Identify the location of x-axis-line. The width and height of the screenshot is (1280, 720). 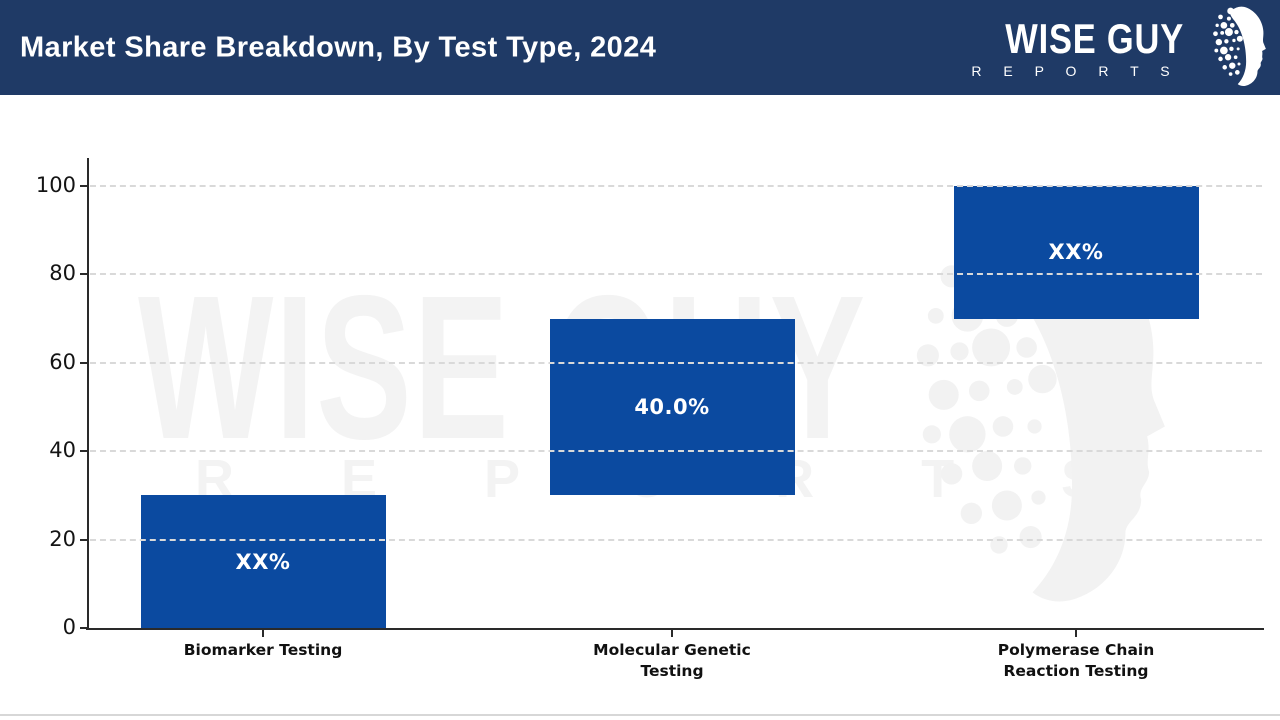
(675, 629).